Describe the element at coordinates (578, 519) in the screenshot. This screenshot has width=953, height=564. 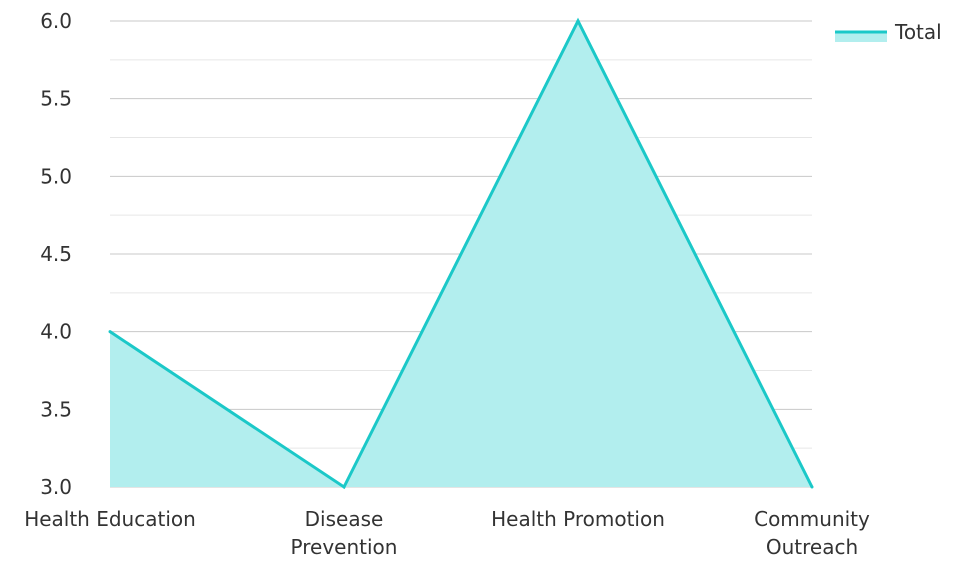
I see `x-tick-label: Health Promotion` at that location.